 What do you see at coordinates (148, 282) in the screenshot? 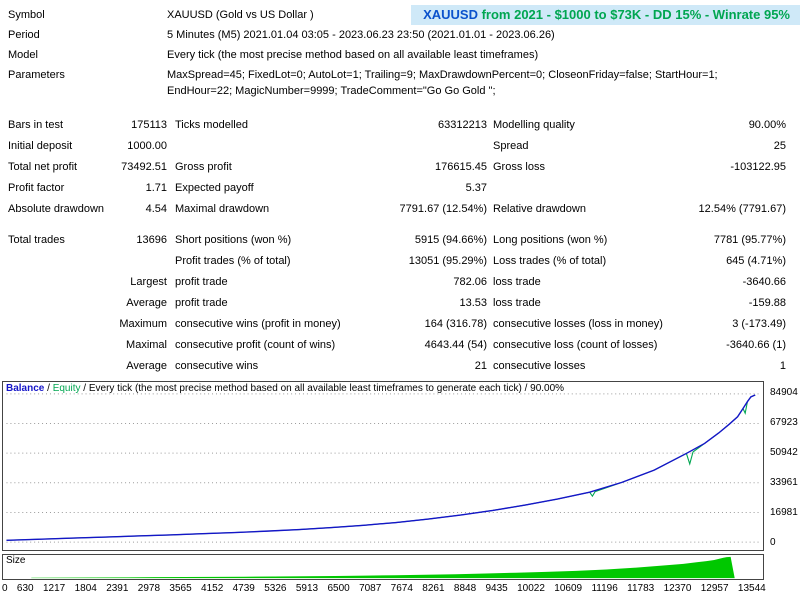
I see `stat-cell: Largest` at bounding box center [148, 282].